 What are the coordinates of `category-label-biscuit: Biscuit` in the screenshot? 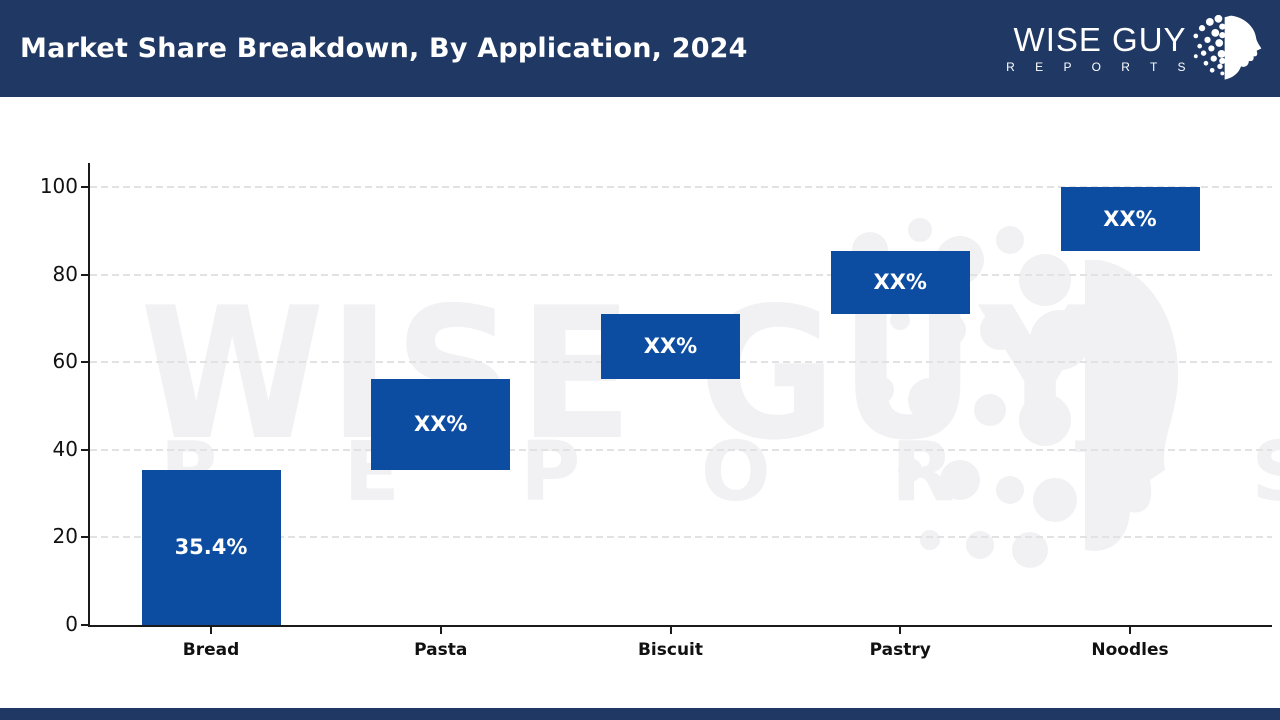 It's located at (670, 650).